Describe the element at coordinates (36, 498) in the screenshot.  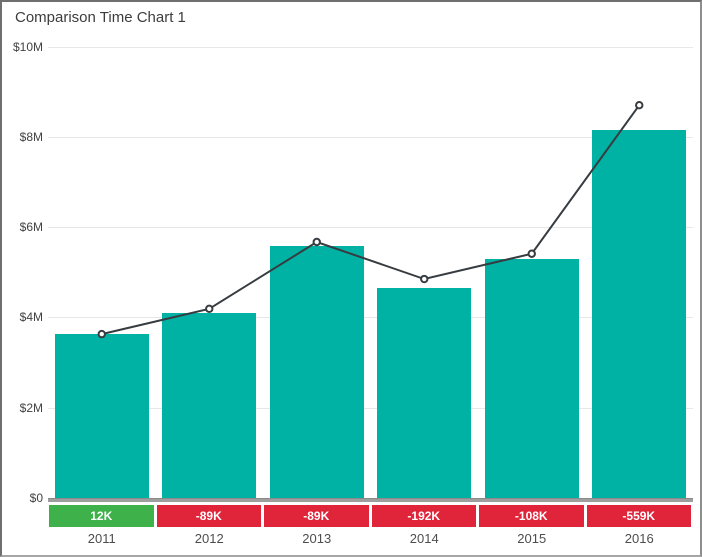
I see `y-axis-tick-label: $0` at that location.